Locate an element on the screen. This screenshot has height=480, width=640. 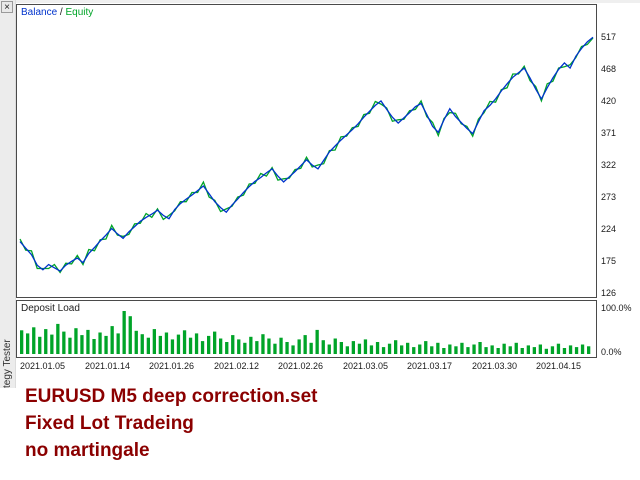
y-axis-label: 420 is located at coordinates (609, 101).